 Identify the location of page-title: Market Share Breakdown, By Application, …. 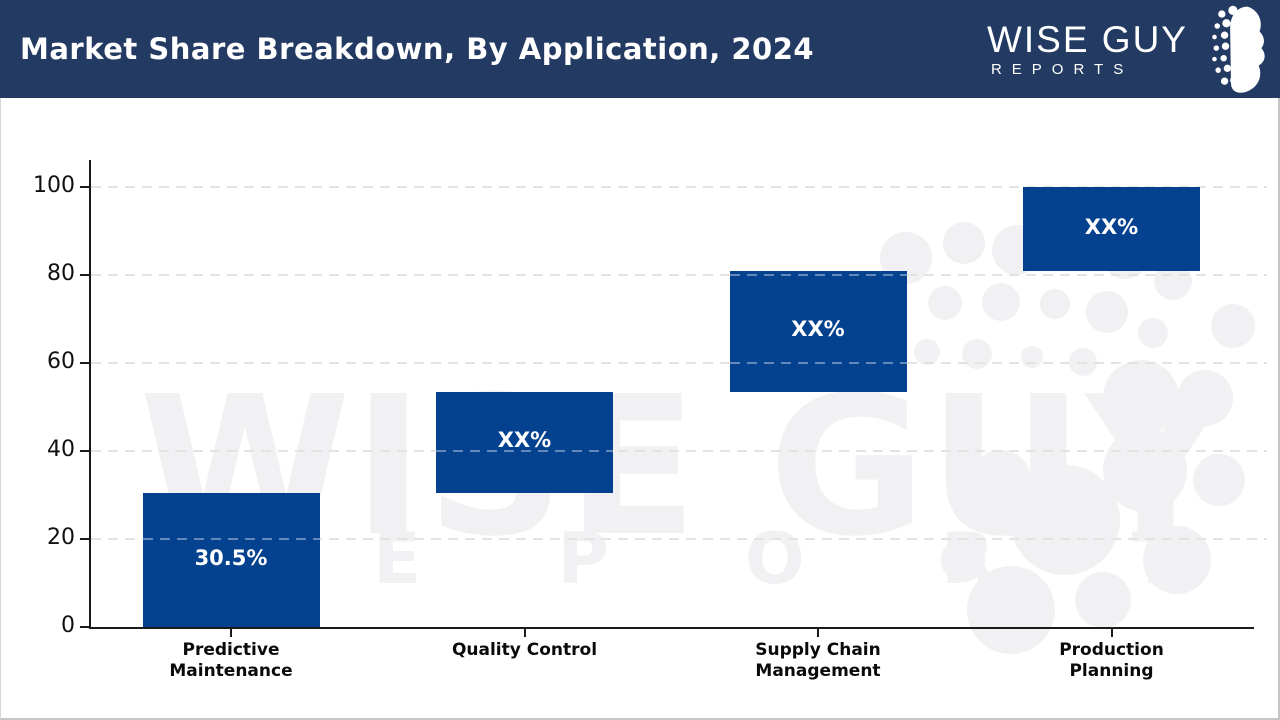
(417, 49).